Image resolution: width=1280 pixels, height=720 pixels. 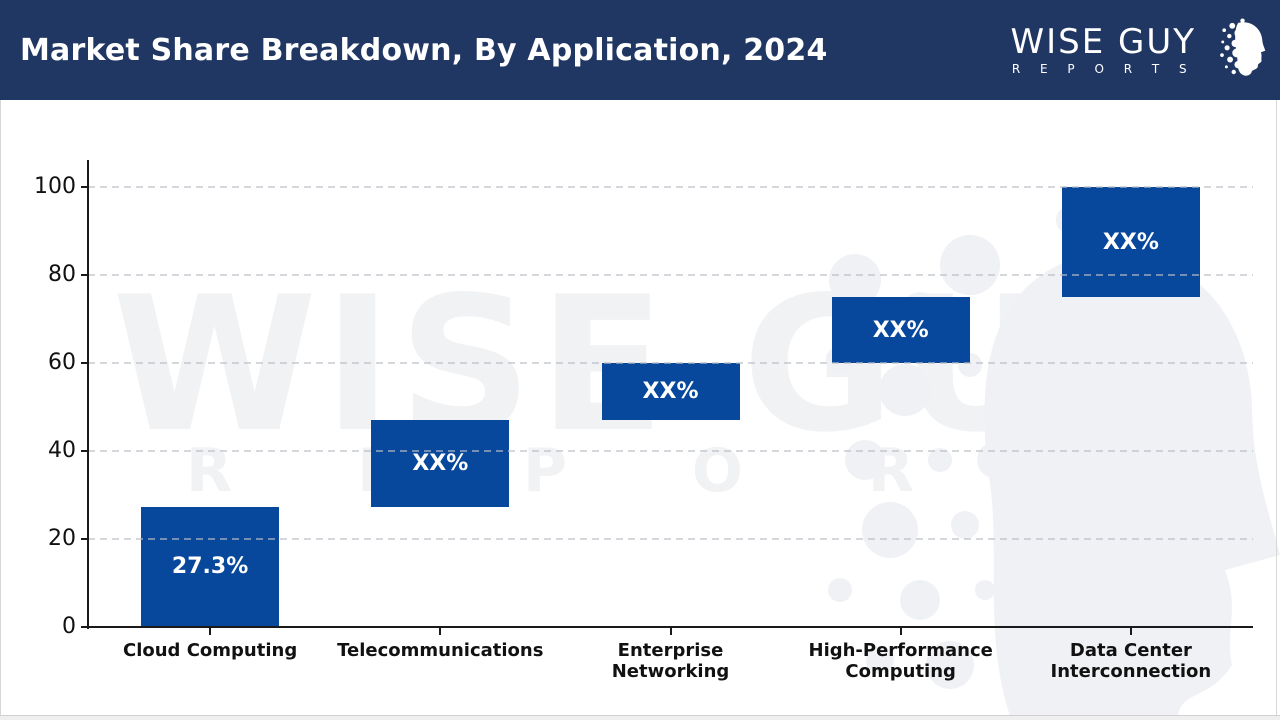 I want to click on watermark-subtext: R E P O R T S, so click(x=633, y=510).